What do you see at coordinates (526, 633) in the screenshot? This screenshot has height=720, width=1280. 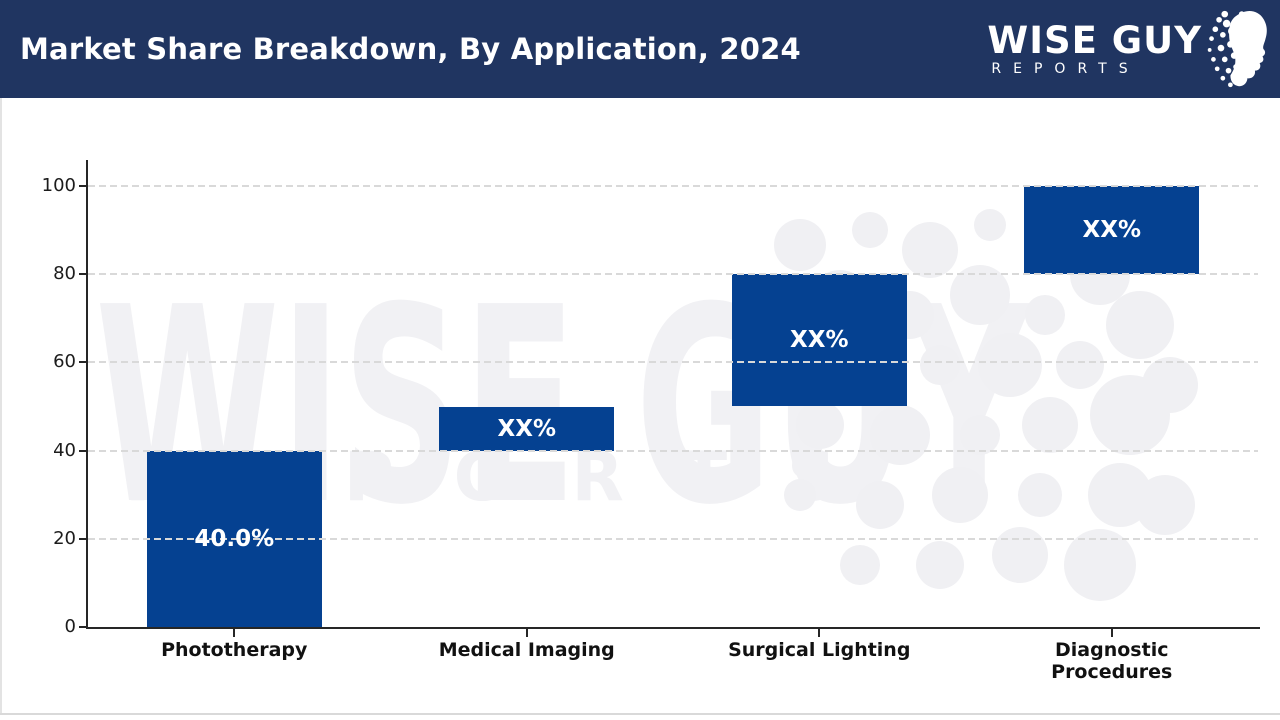 I see `x-tick-medical-imaging` at bounding box center [526, 633].